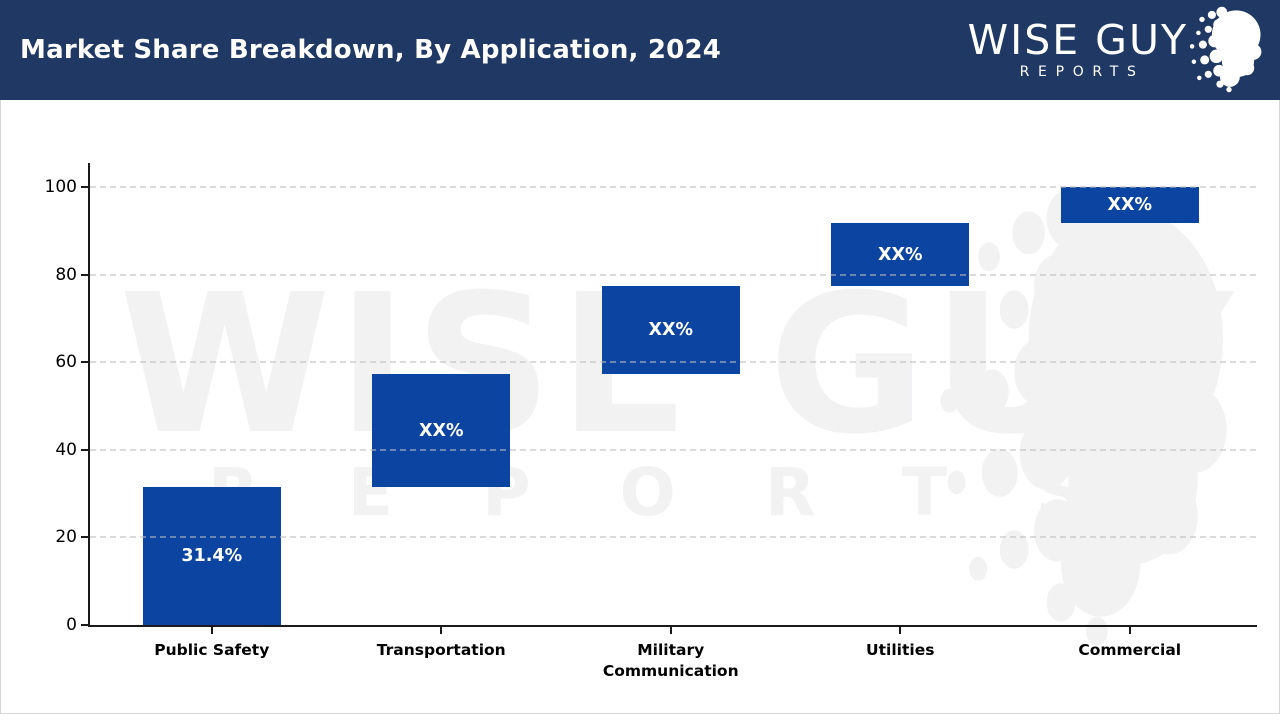  I want to click on y-axis-line, so click(89, 394).